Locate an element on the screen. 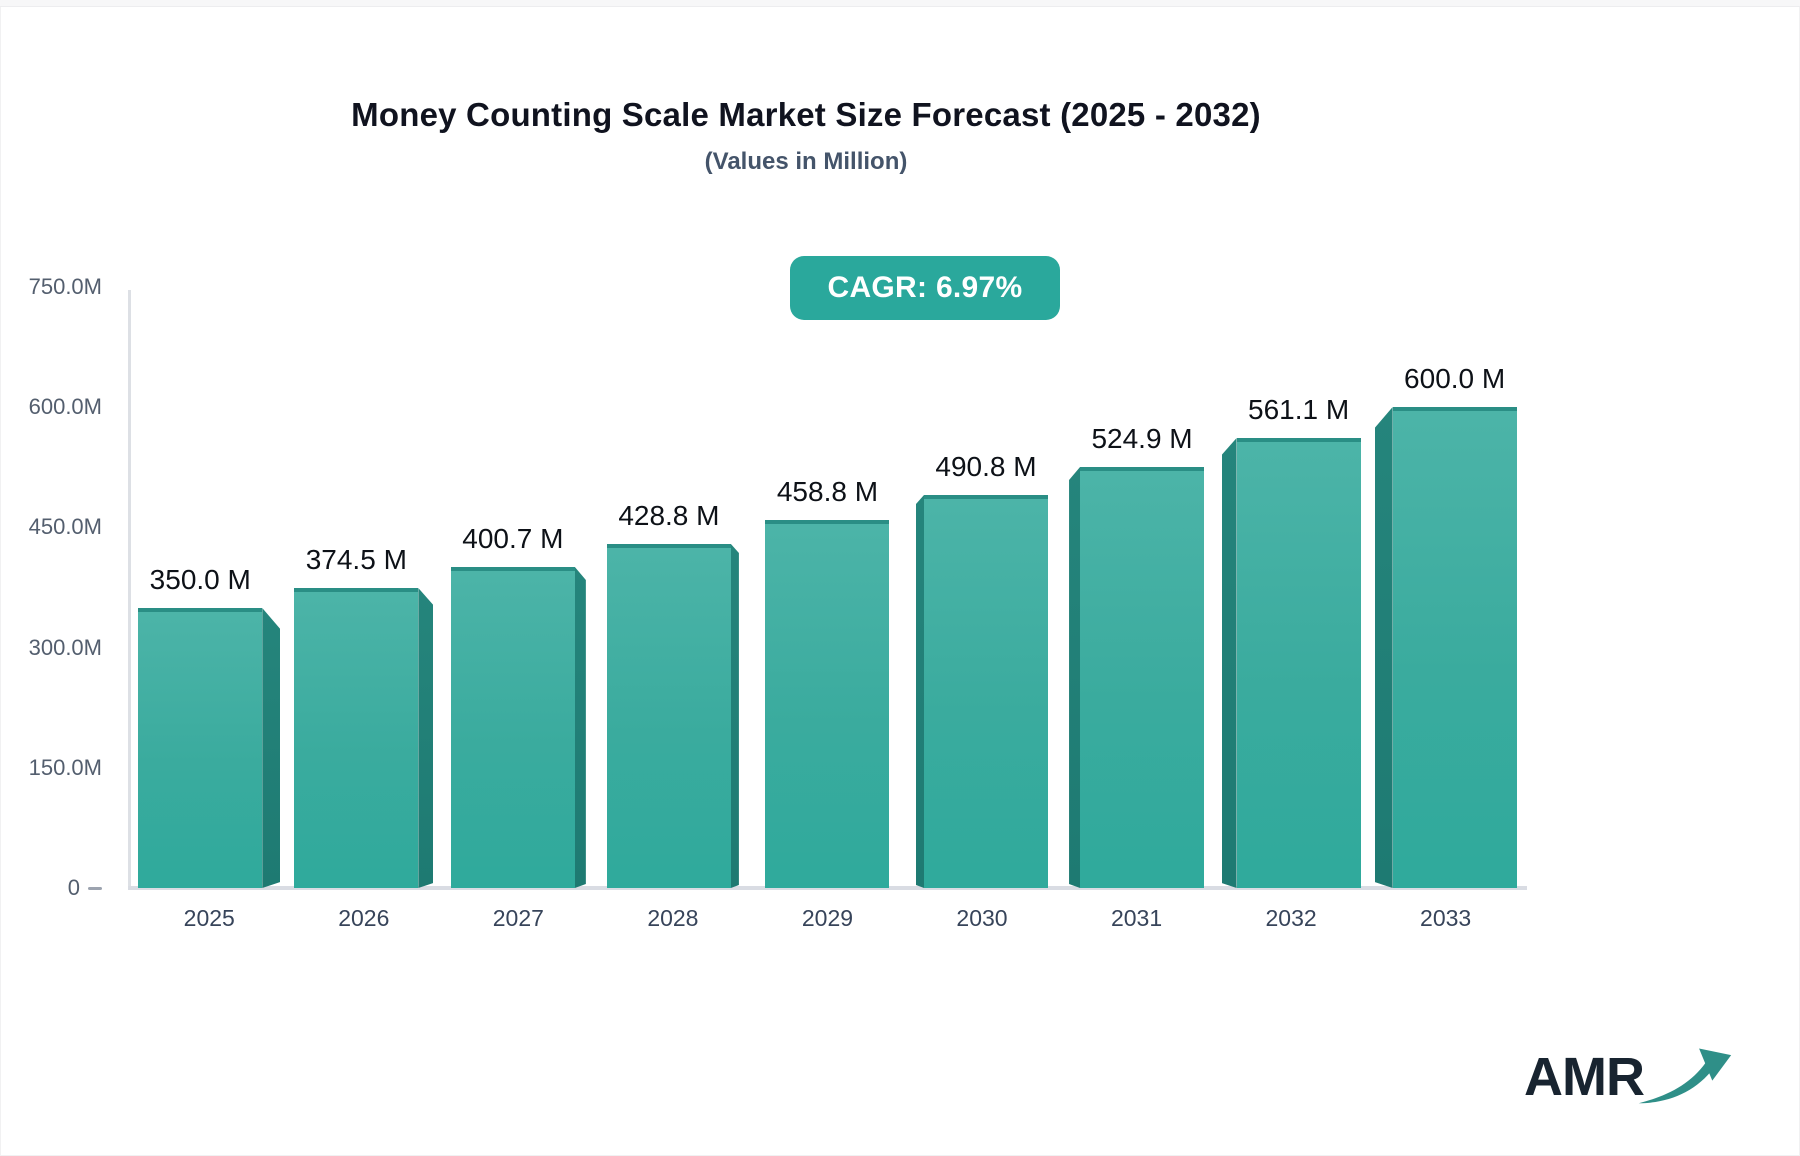 The image size is (1800, 1156). y-axis-tick: 600.0M is located at coordinates (52, 407).